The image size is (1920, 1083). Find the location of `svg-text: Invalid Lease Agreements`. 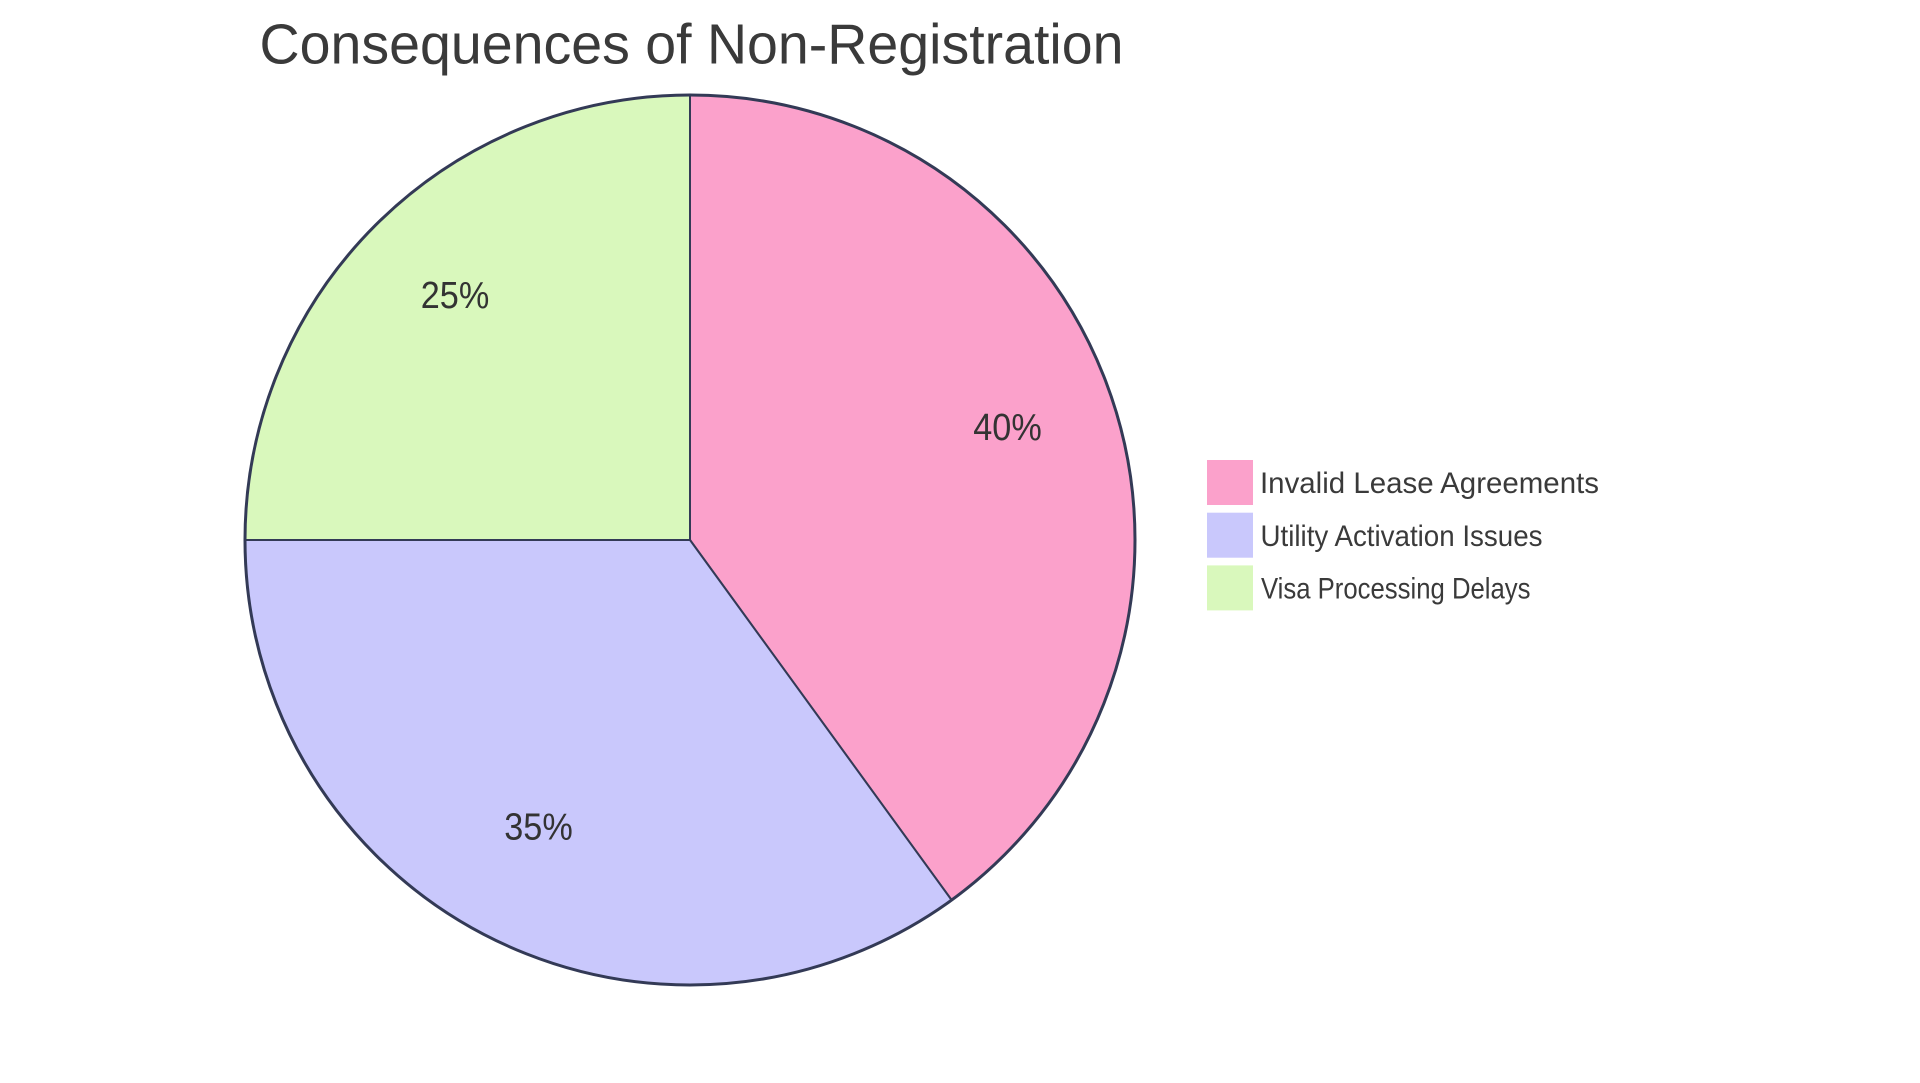

svg-text: Invalid Lease Agreements is located at coordinates (1429, 483).